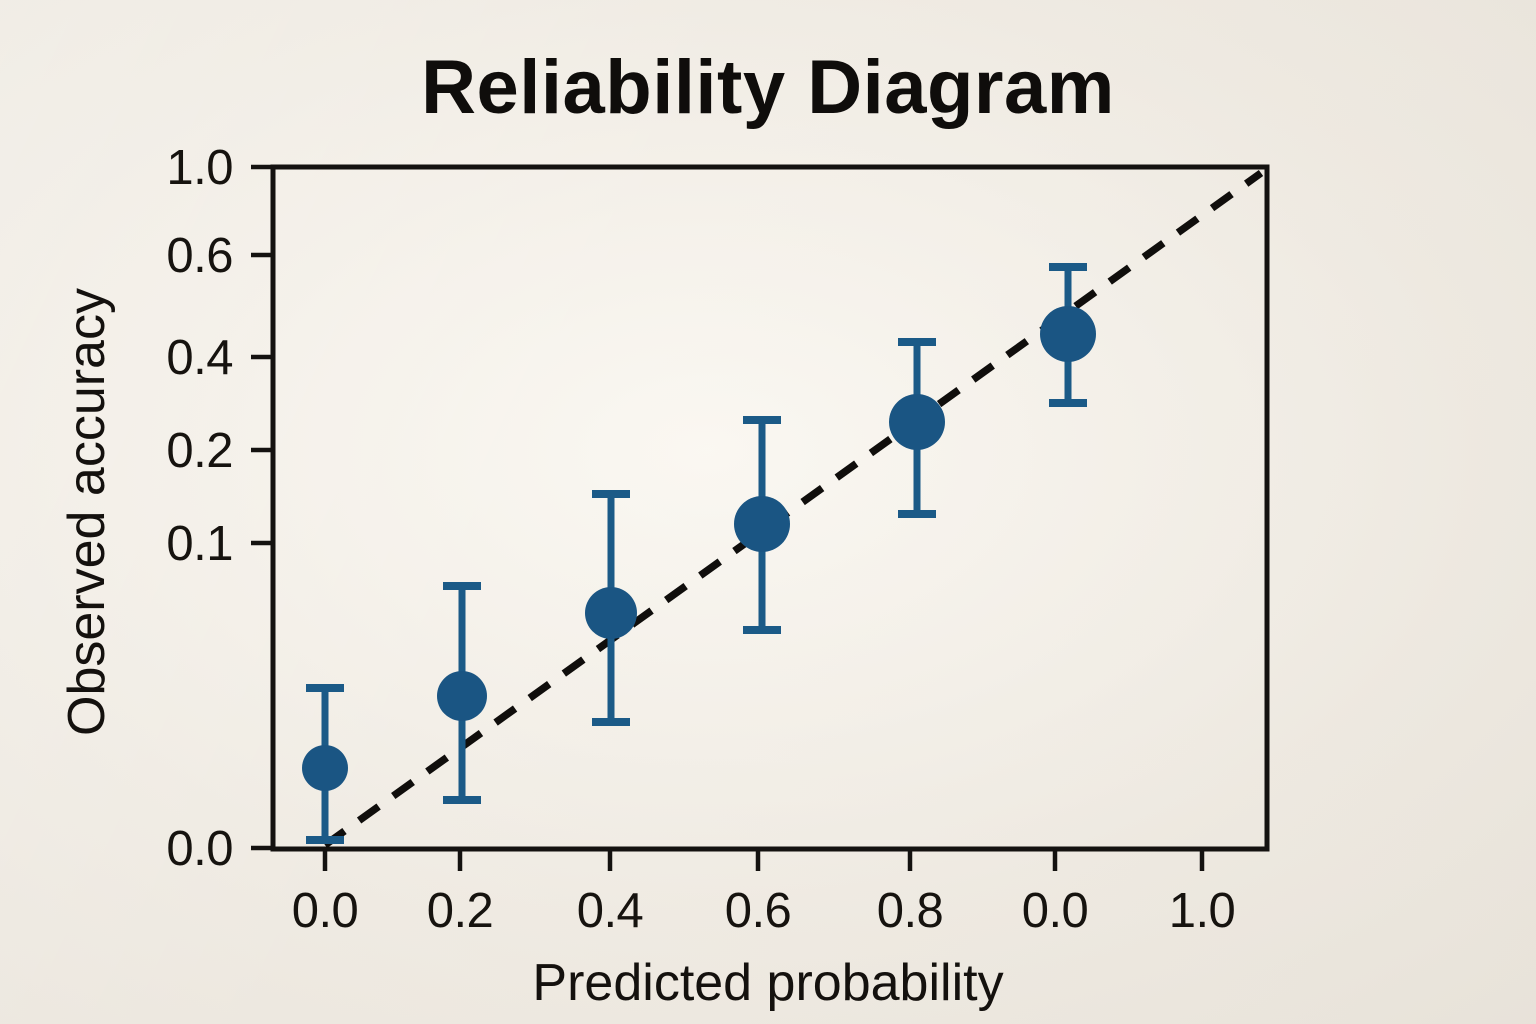  Describe the element at coordinates (199, 168) in the screenshot. I see `y-tick-label-0: 1.0` at that location.